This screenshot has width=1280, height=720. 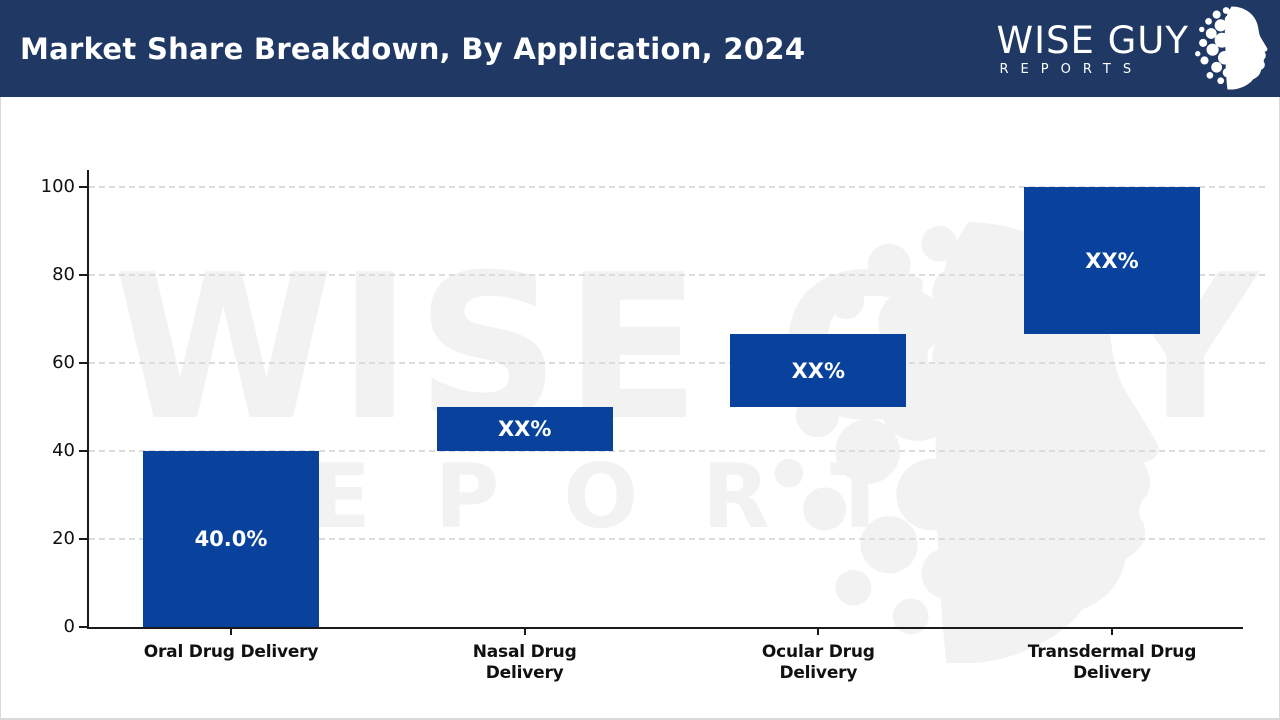 I want to click on x-category-label: Transdermal Drug Delivery, so click(x=1112, y=663).